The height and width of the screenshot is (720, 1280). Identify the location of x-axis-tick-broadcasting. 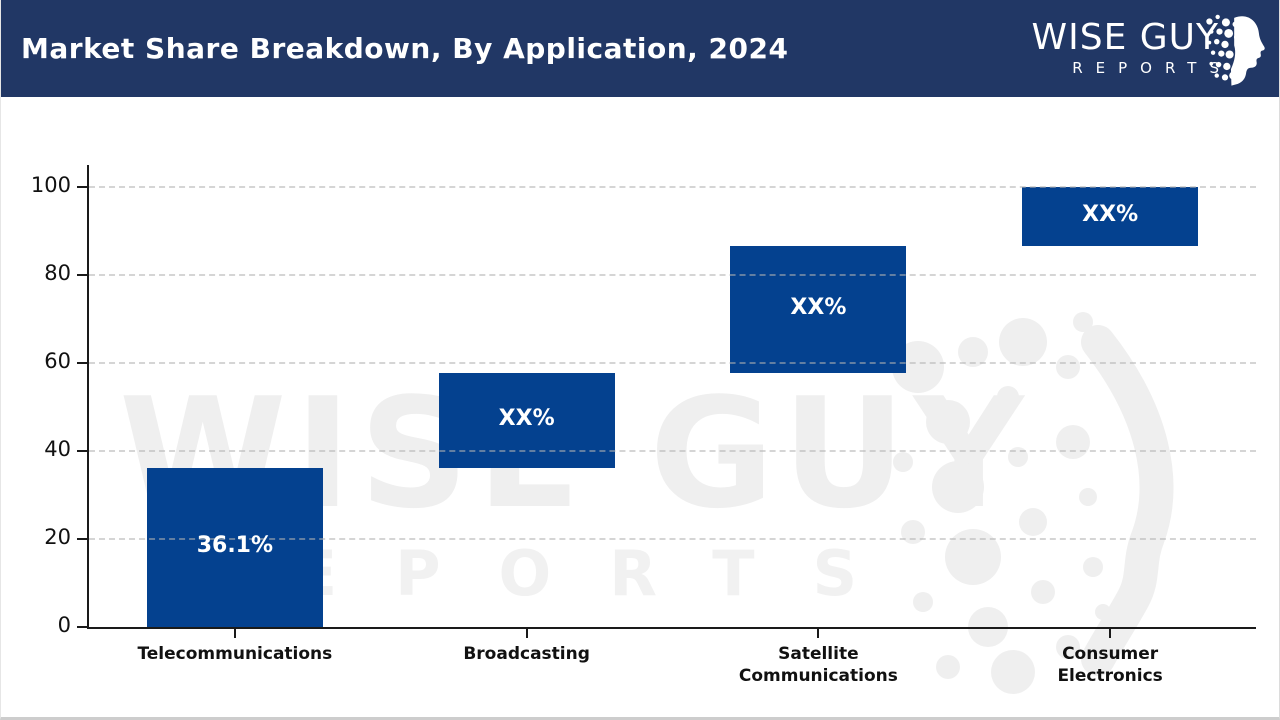
(526, 633).